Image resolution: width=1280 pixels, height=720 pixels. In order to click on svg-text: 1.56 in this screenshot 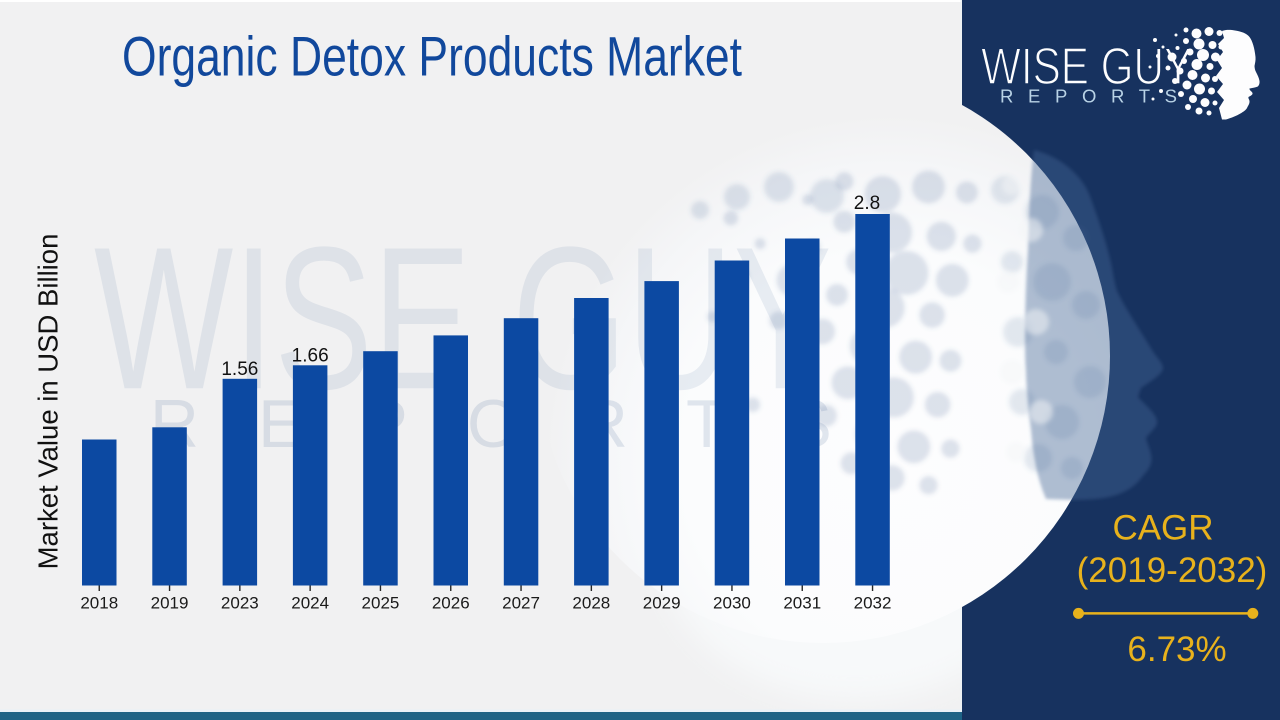, I will do `click(239, 369)`.